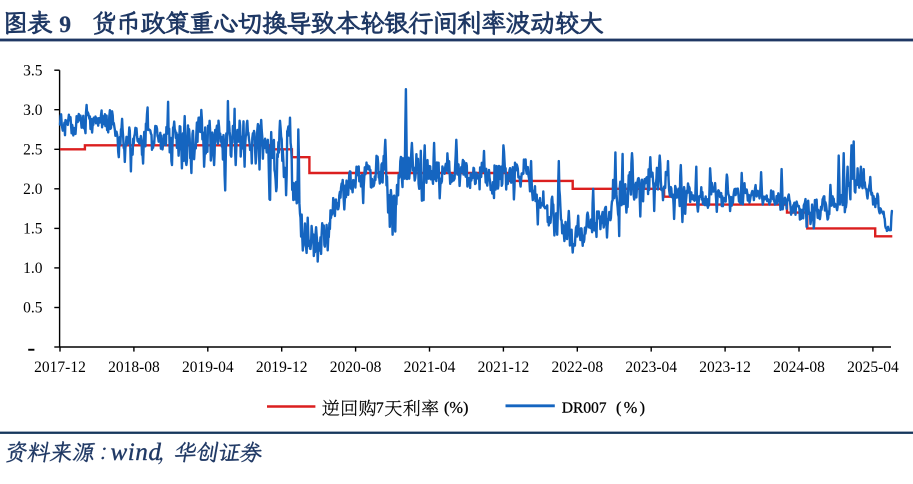  Describe the element at coordinates (208, 367) in the screenshot. I see `svg-text: 2019-04` at that location.